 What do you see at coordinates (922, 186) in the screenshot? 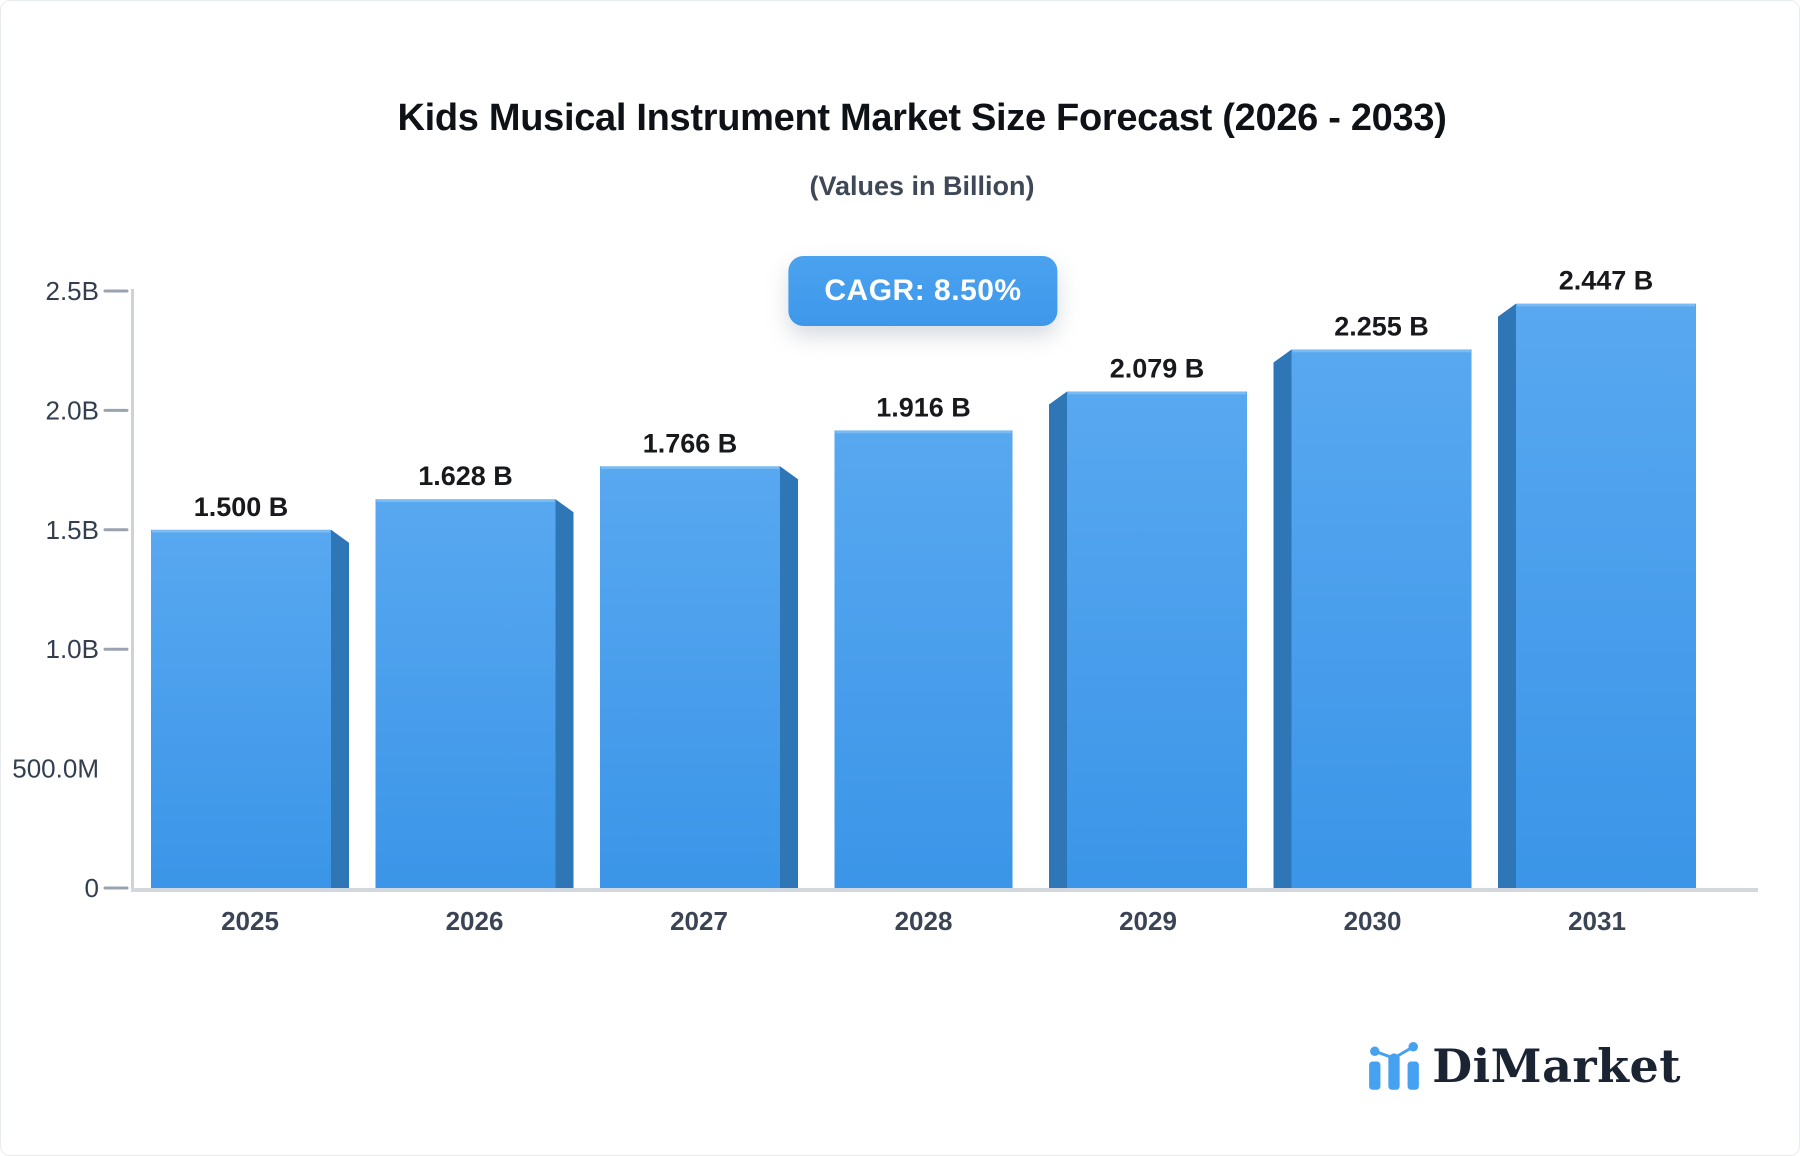
I see `chart-subtitle: (Values in Billion)` at bounding box center [922, 186].